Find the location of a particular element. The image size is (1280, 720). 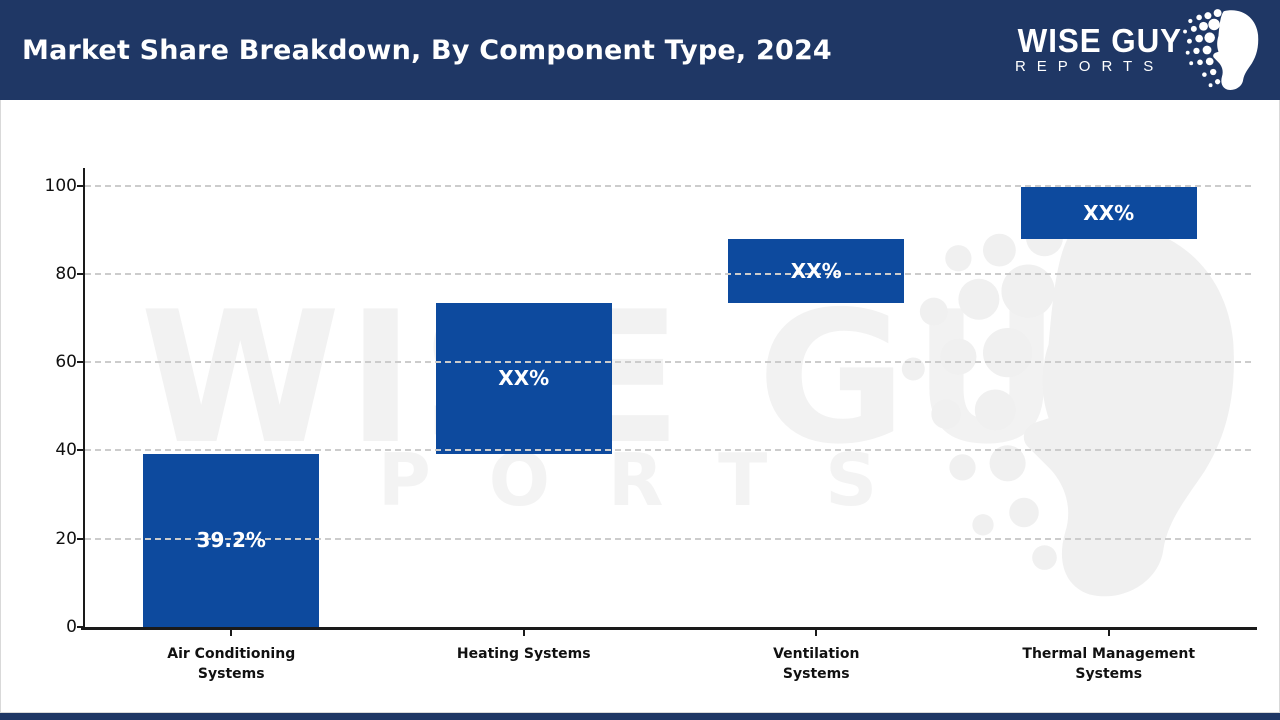

bar-air-conditioning-systems is located at coordinates (231, 540).